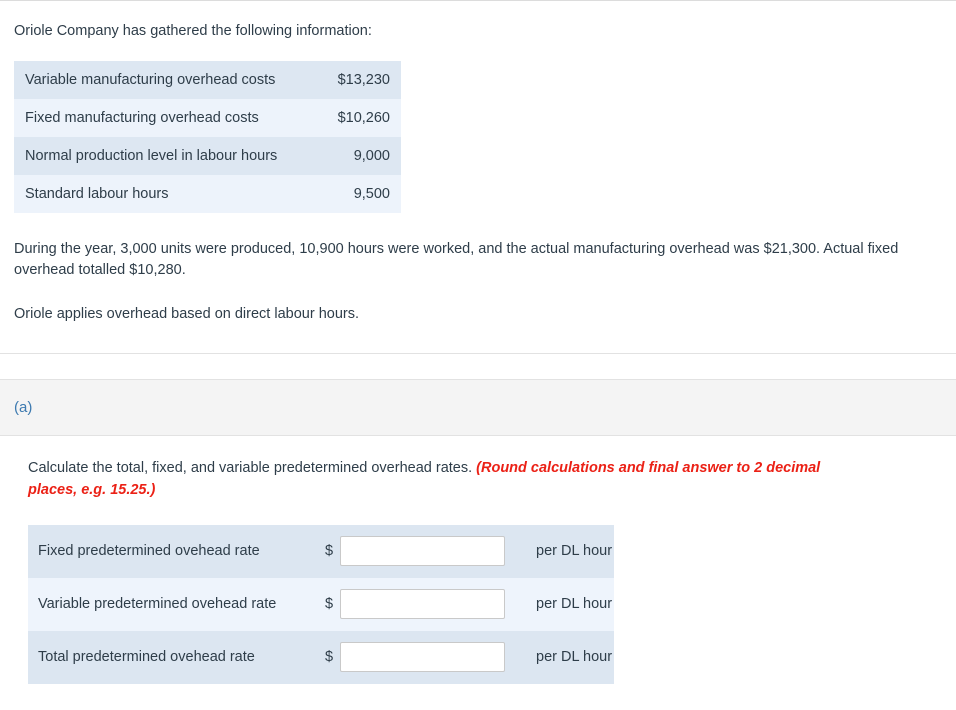  I want to click on fact-value: 9,500, so click(371, 194).